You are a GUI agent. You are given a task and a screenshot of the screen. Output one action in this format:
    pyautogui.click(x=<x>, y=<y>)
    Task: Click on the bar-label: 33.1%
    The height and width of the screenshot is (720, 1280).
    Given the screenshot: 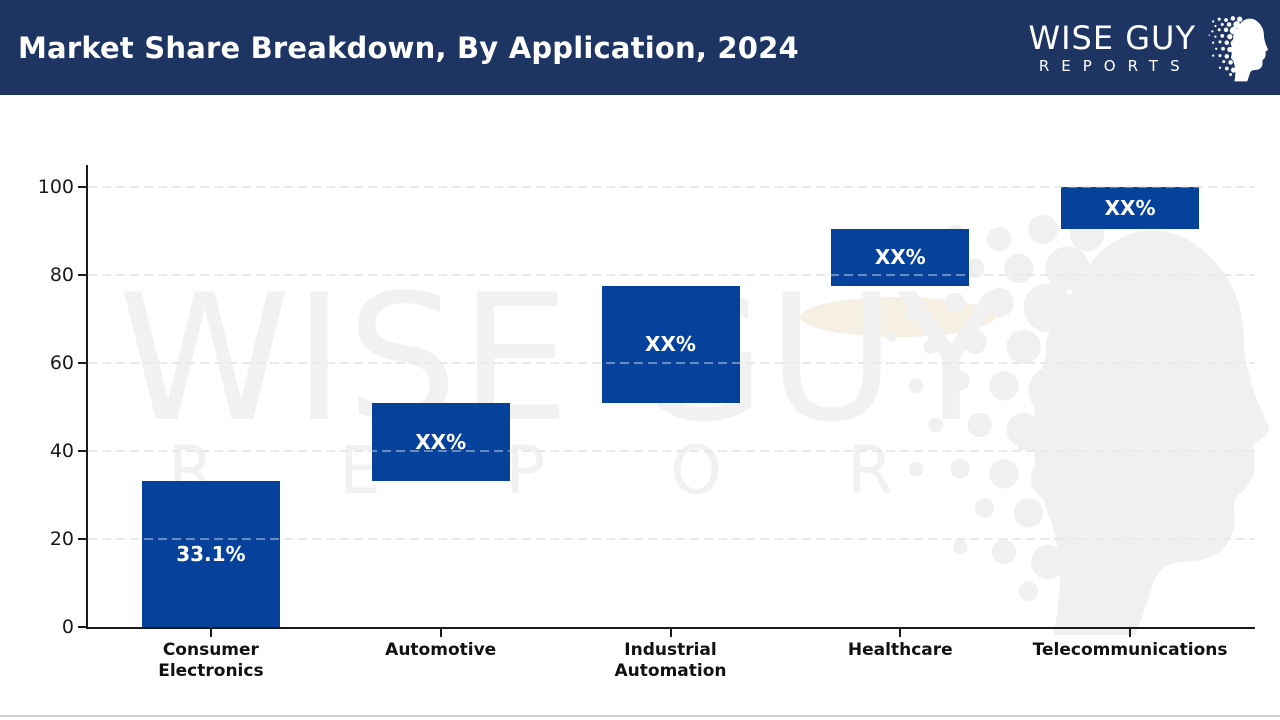 What is the action you would take?
    pyautogui.click(x=211, y=554)
    